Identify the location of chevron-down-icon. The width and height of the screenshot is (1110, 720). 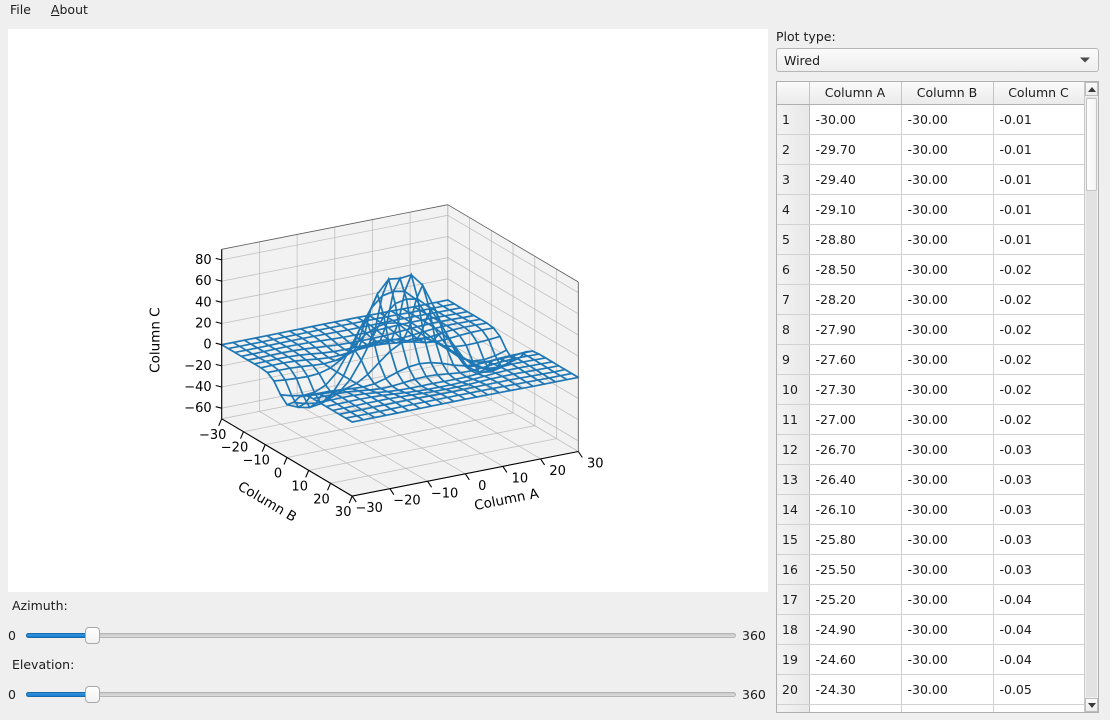
(1085, 60).